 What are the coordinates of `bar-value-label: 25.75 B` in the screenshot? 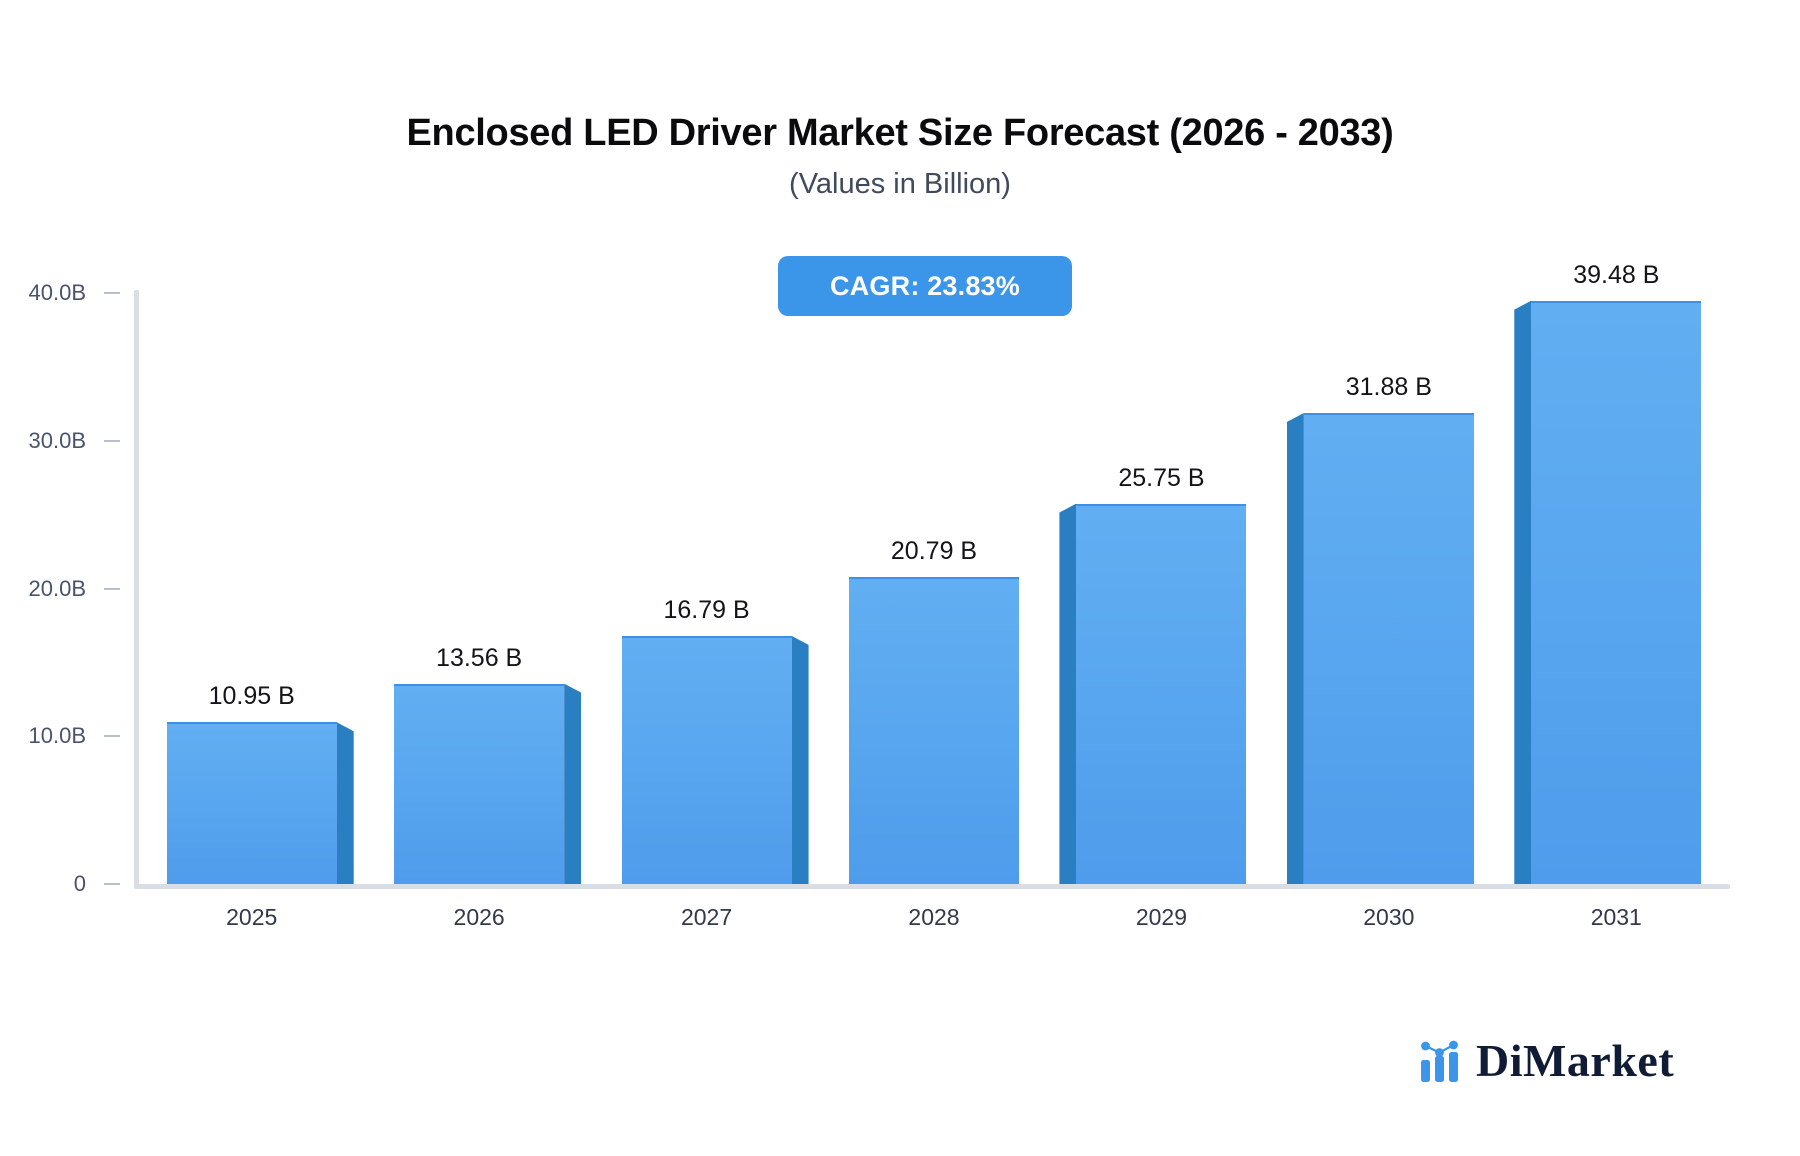 It's located at (1161, 477).